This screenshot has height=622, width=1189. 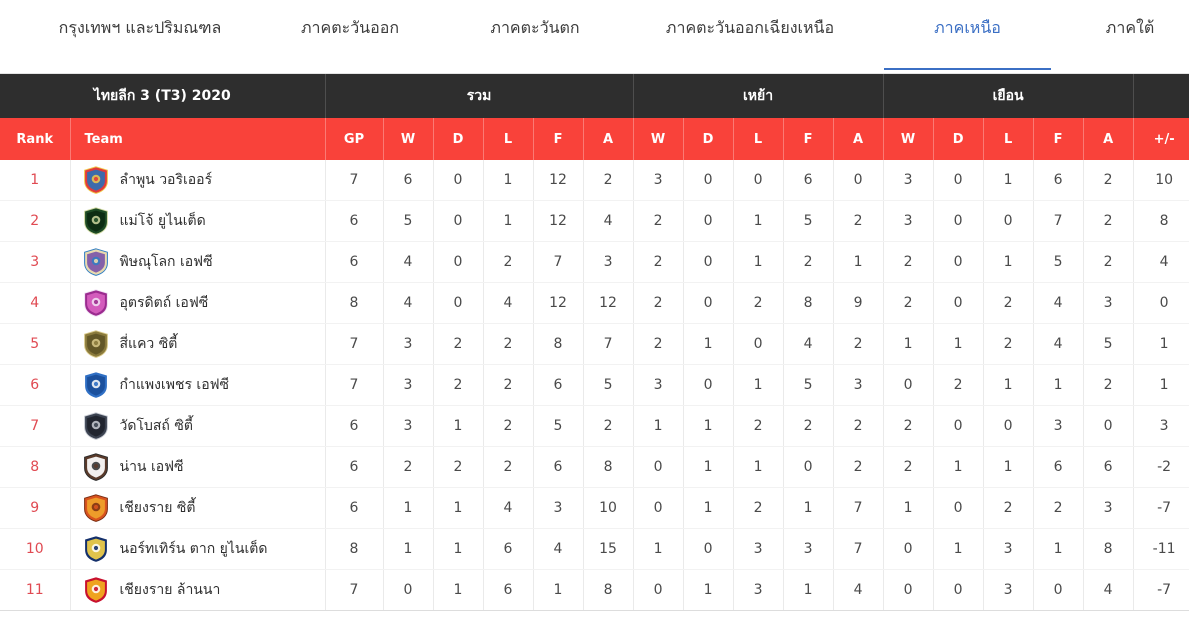 I want to click on col-home-f: F, so click(x=808, y=139).